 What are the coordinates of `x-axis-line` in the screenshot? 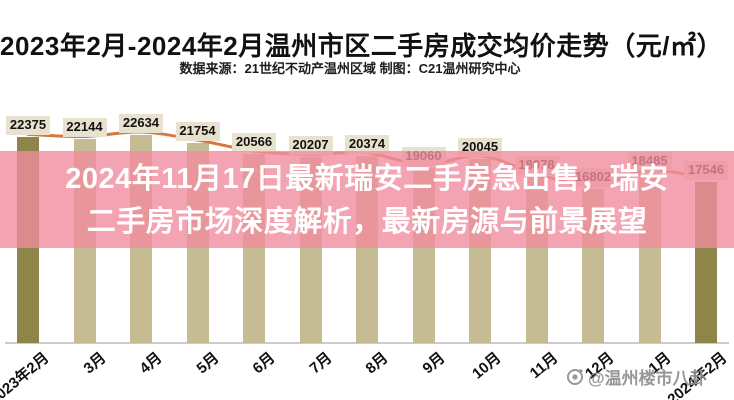 It's located at (367, 343).